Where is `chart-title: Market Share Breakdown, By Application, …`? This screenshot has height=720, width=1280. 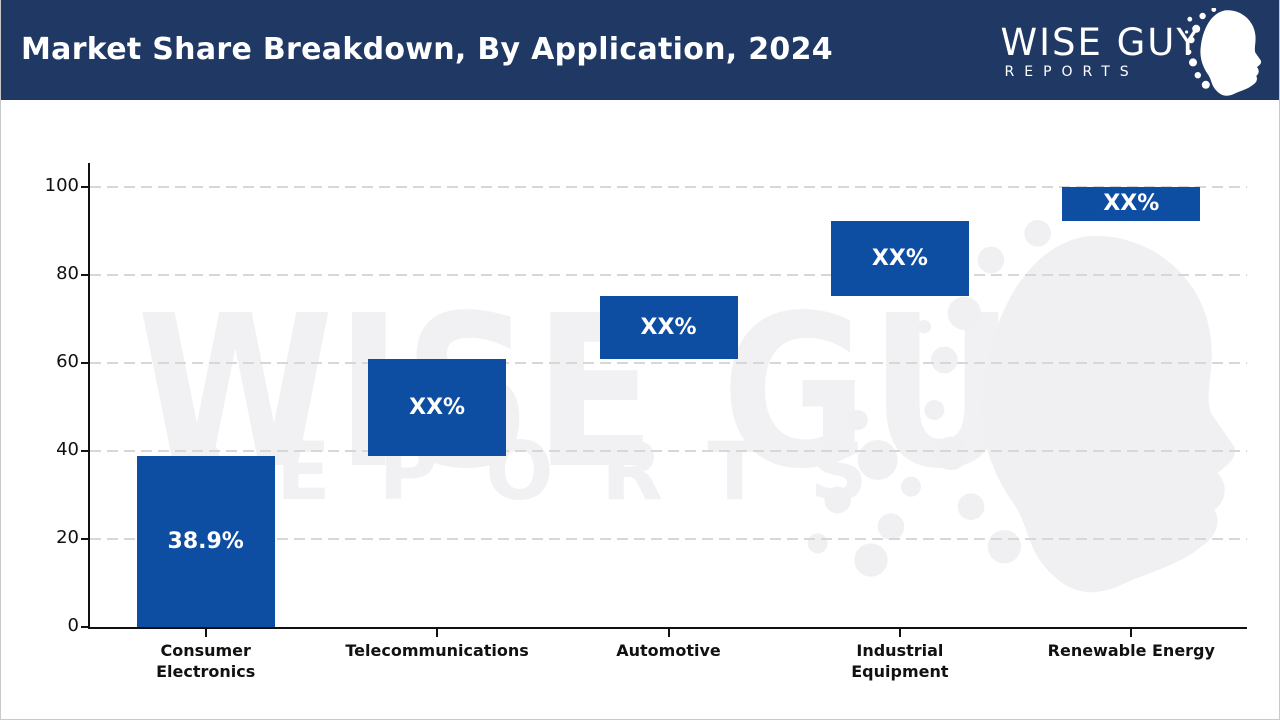
chart-title: Market Share Breakdown, By Application, … is located at coordinates (427, 49).